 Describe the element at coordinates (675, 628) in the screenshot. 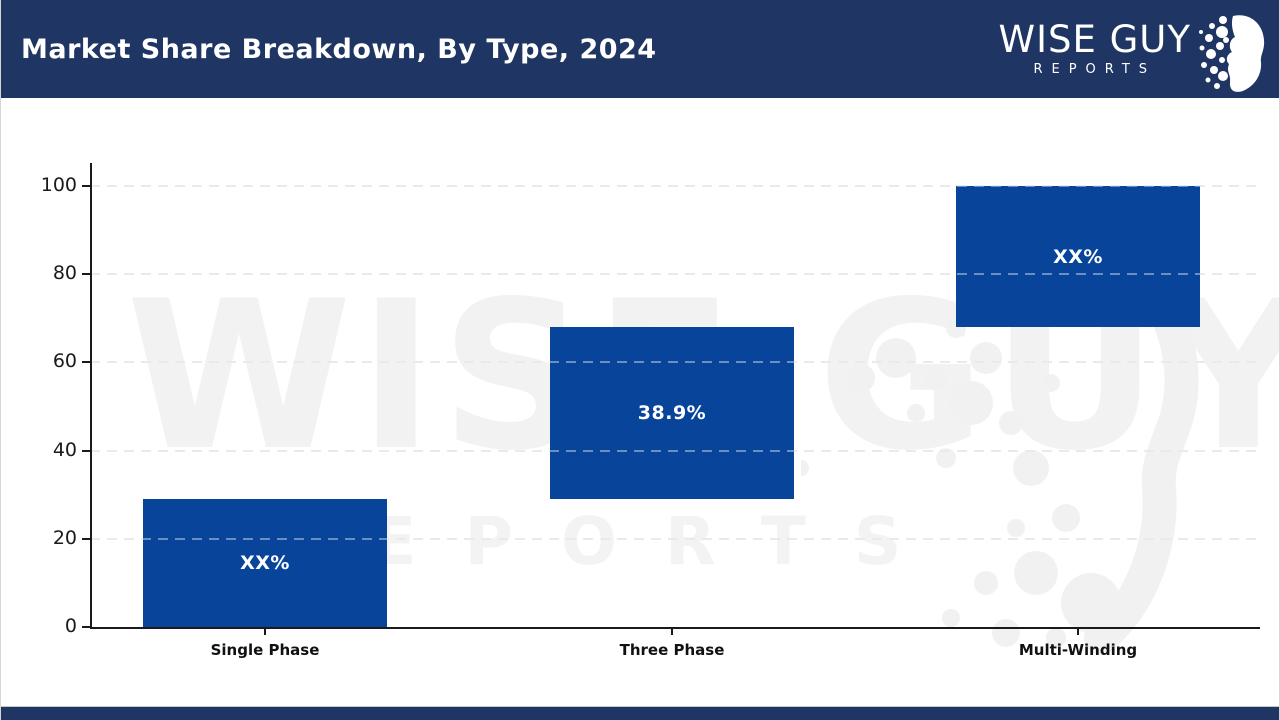

I see `x-axis-spine` at that location.